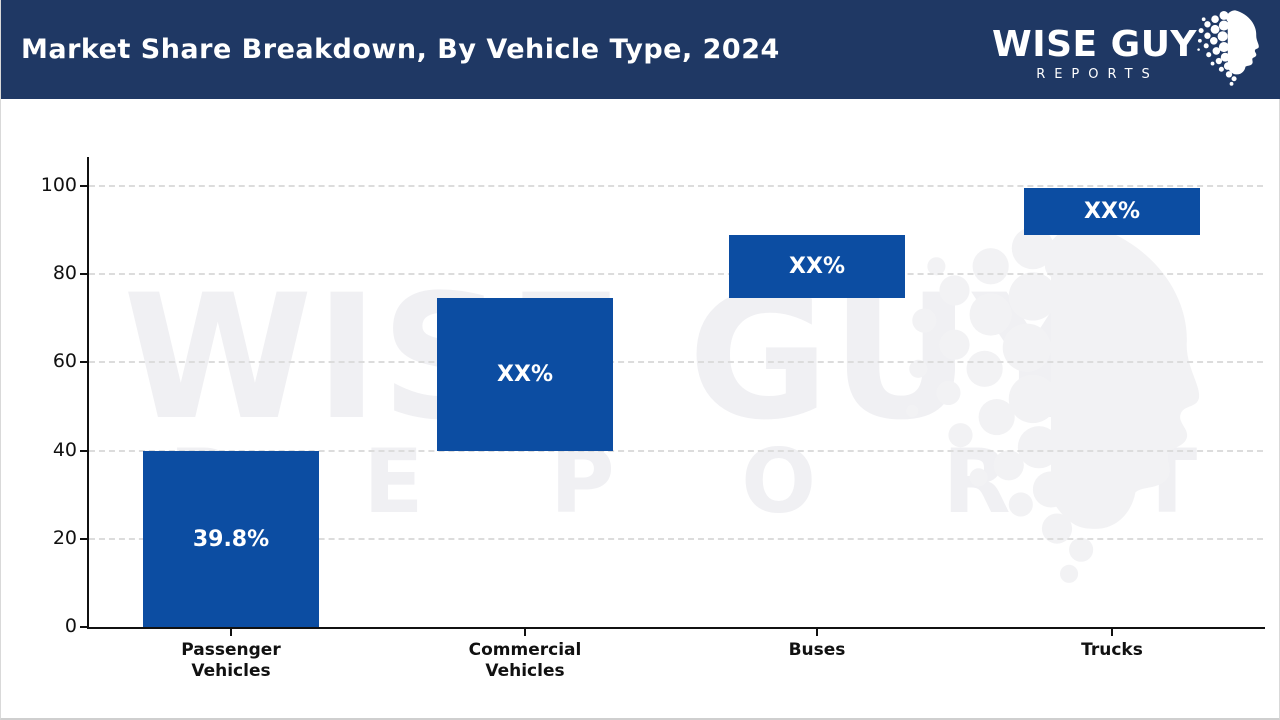 The image size is (1280, 720). I want to click on bar-value-label-passenger-vehicles: 39.8%, so click(231, 539).